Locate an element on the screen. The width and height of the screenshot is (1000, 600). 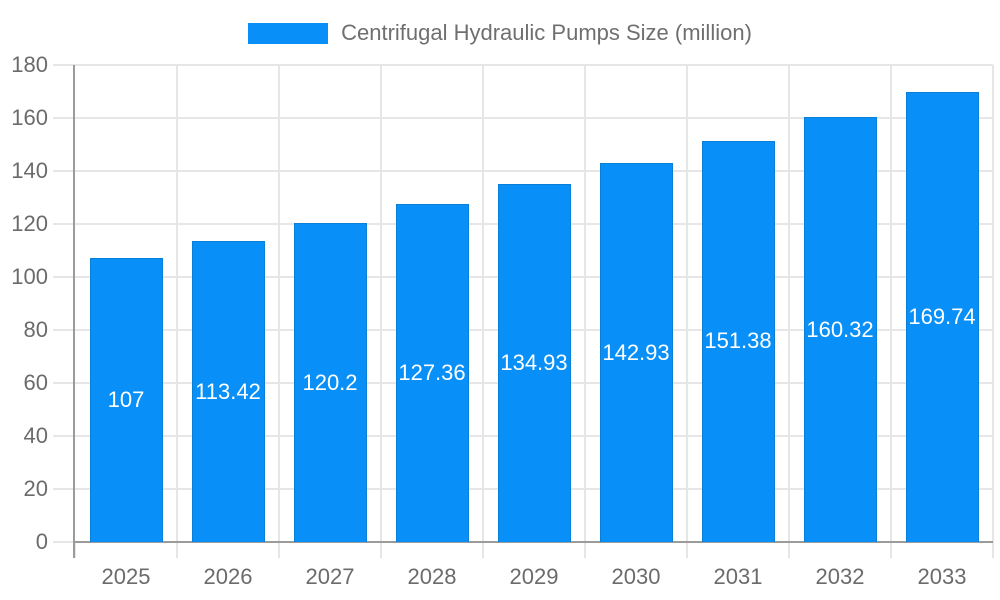
y-axis-label: 60 is located at coordinates (35, 382).